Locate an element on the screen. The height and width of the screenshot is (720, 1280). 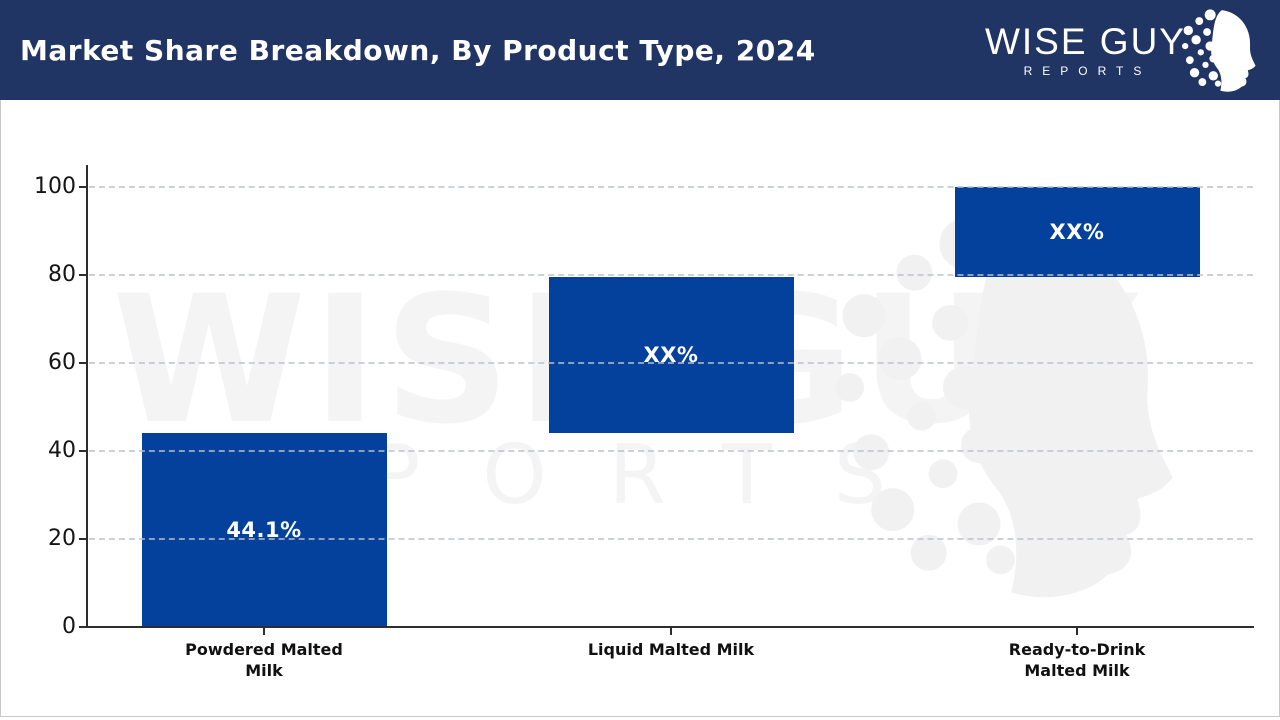
y-tick-label-0: 0 is located at coordinates (69, 626).